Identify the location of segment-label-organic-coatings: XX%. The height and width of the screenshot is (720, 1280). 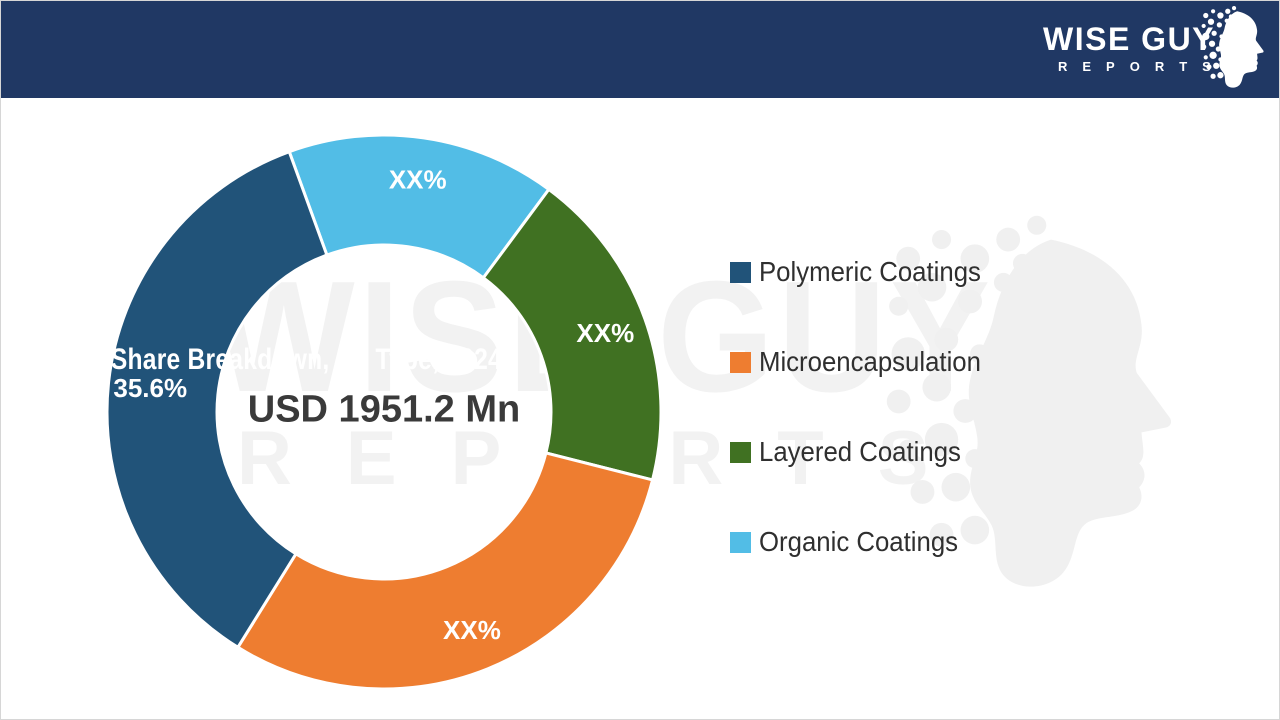
(418, 179).